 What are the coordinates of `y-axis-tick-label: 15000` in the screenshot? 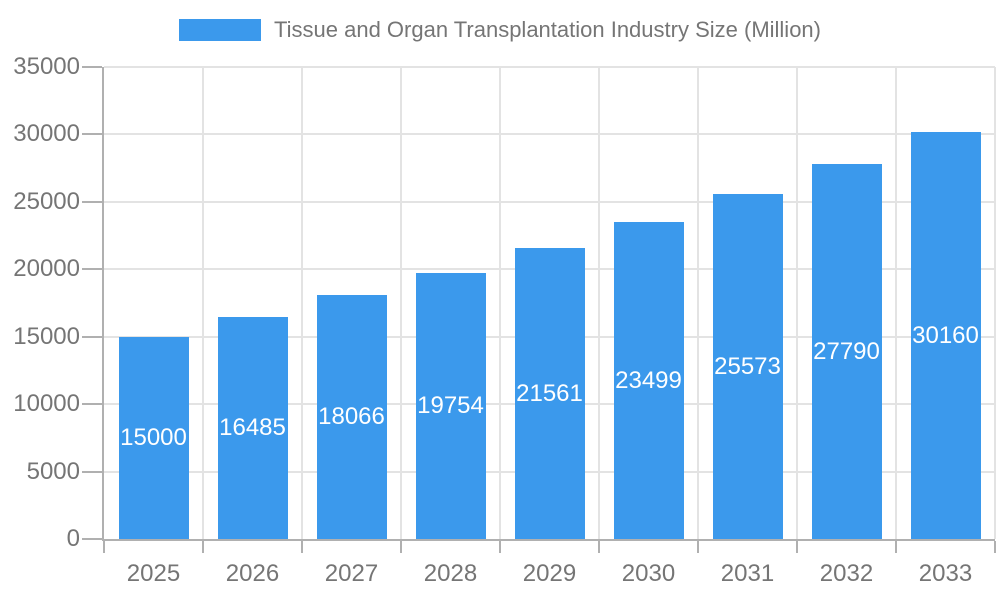 It's located at (46, 336).